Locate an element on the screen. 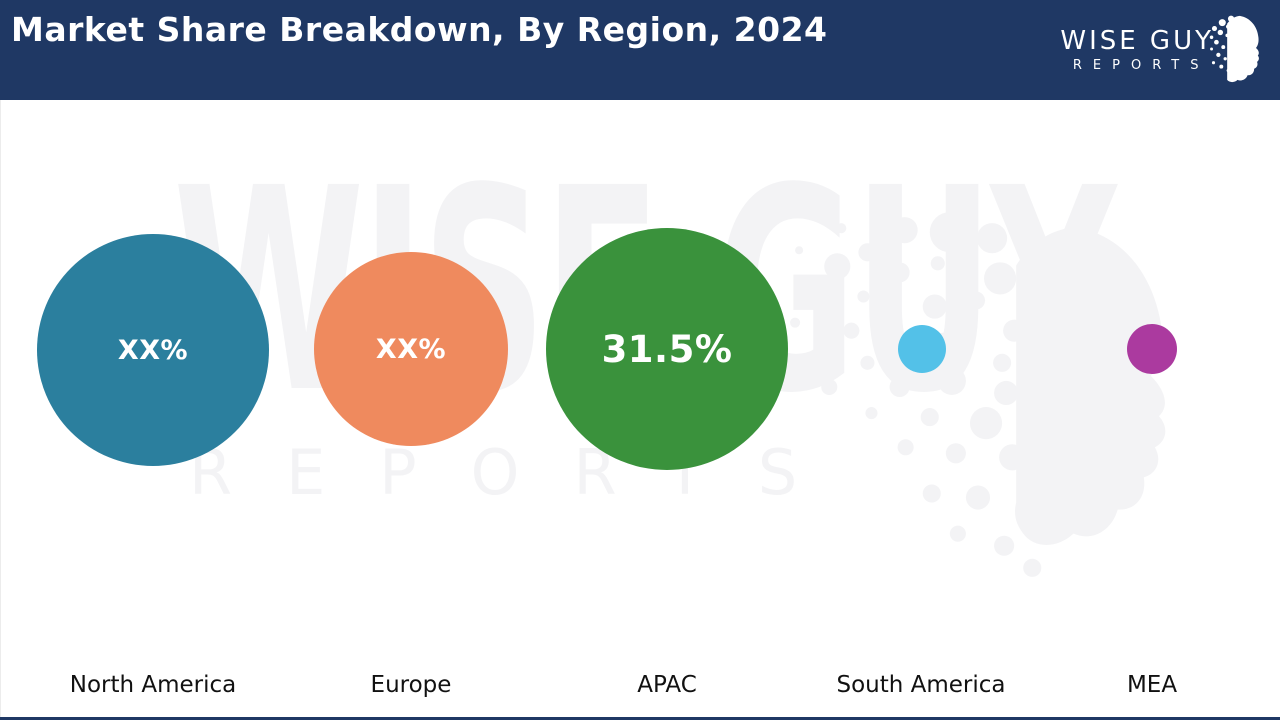  logo-subtext: REPORTS is located at coordinates (1141, 66).